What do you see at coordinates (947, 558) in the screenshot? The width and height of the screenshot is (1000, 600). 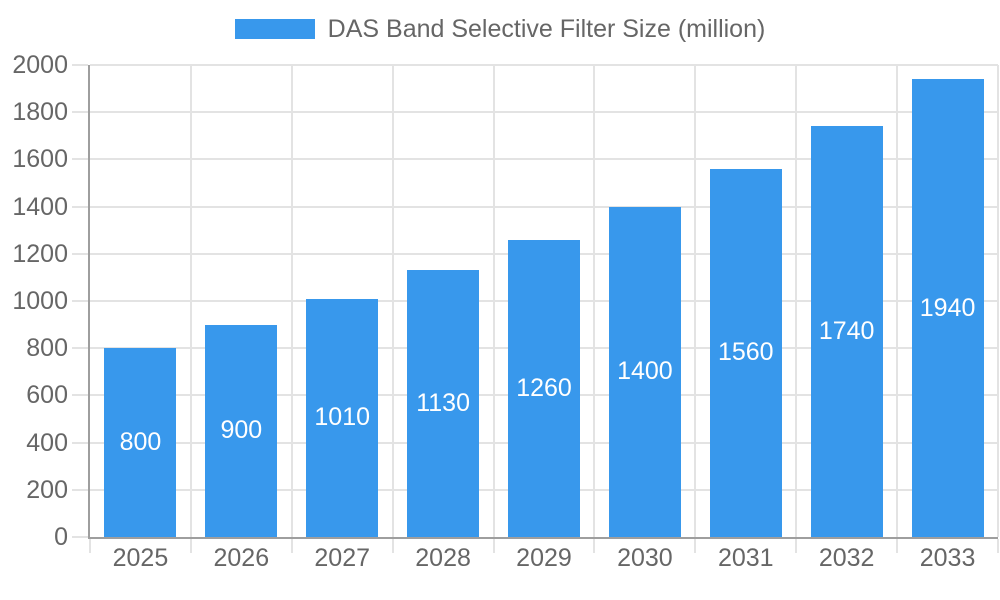 I see `x-tick-label: 2033` at bounding box center [947, 558].